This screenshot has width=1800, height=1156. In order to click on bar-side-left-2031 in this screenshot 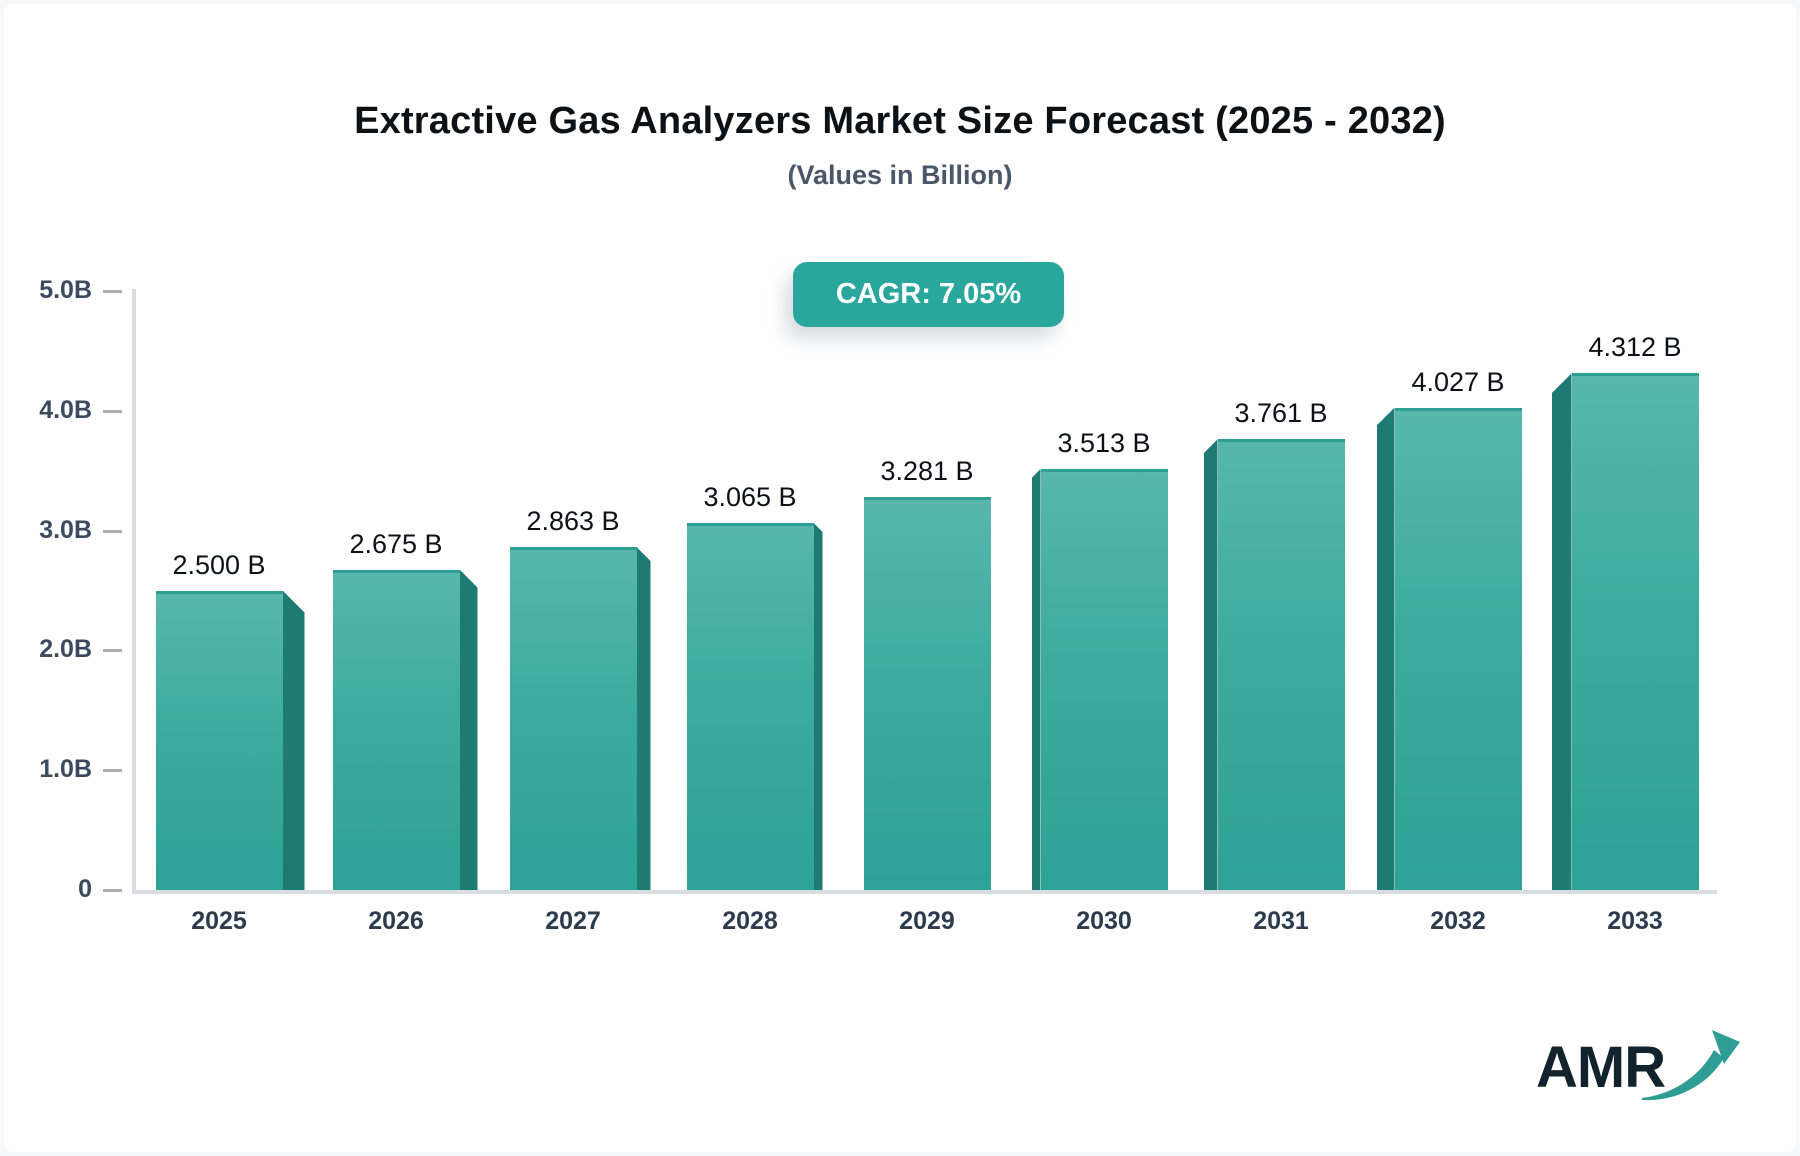, I will do `click(1210, 664)`.